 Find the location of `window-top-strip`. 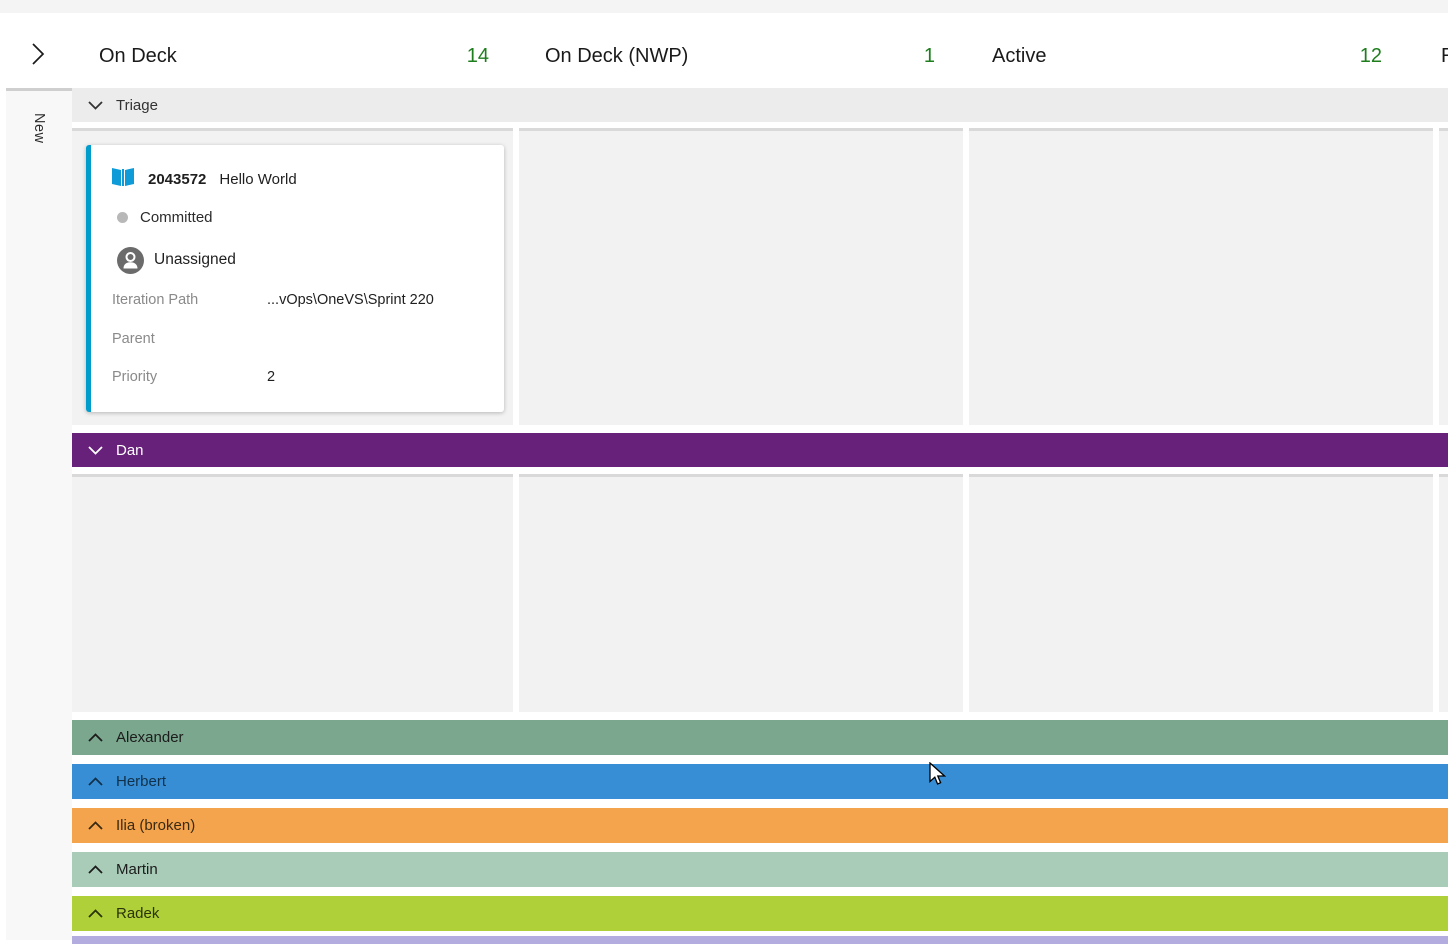

window-top-strip is located at coordinates (724, 6).